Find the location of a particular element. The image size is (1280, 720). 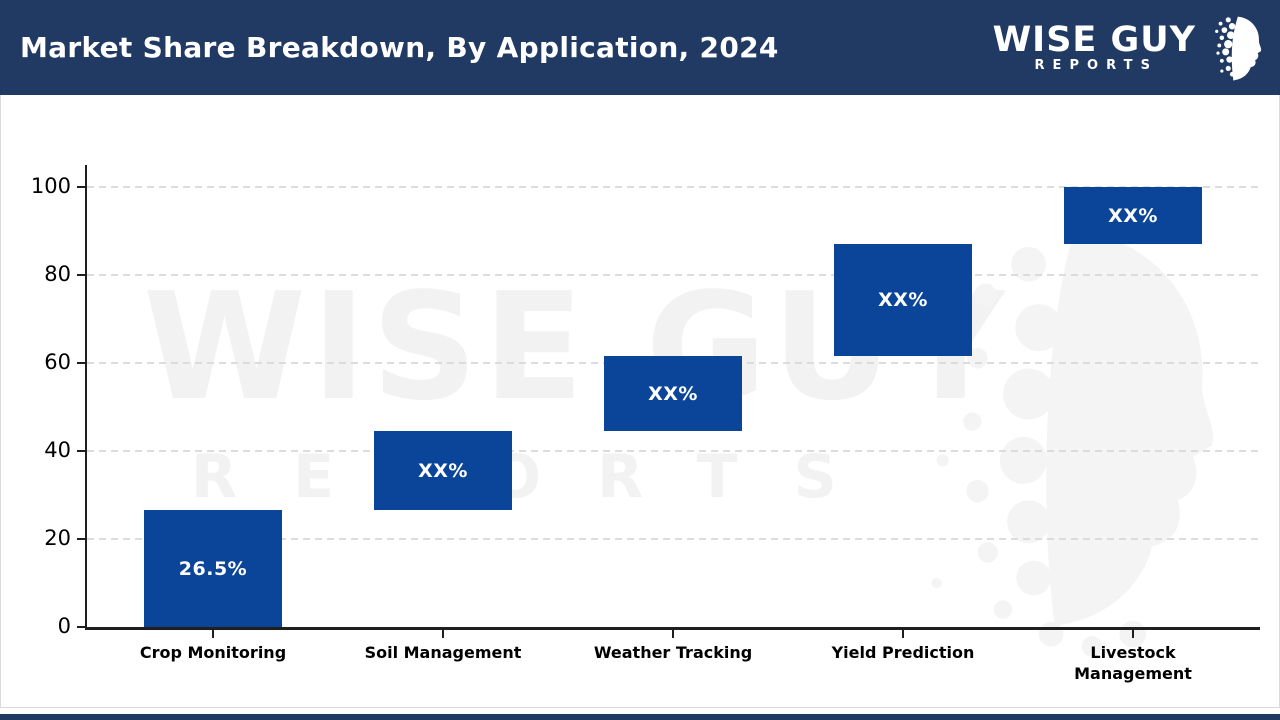

logo-wiseguy-text: WISE GUY is located at coordinates (1094, 39).